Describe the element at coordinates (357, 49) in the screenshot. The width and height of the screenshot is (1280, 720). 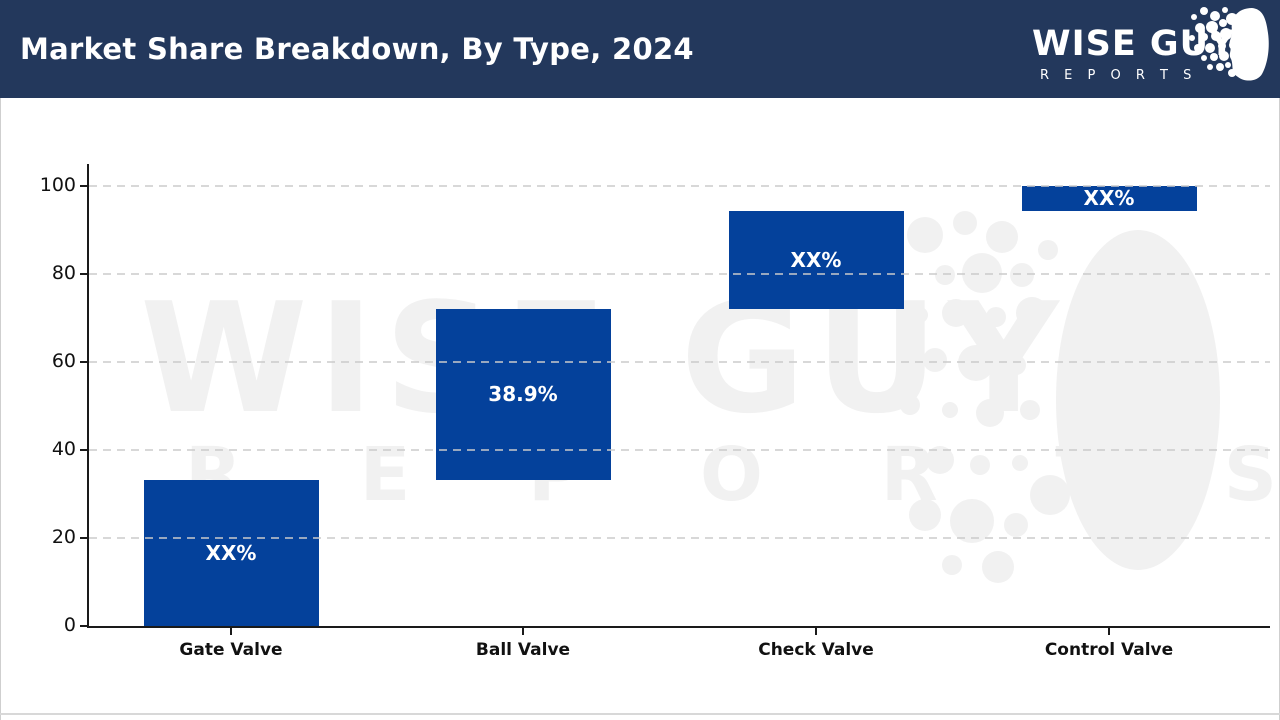
I see `page-title: Market Share Breakdown, By Type, 2024` at that location.